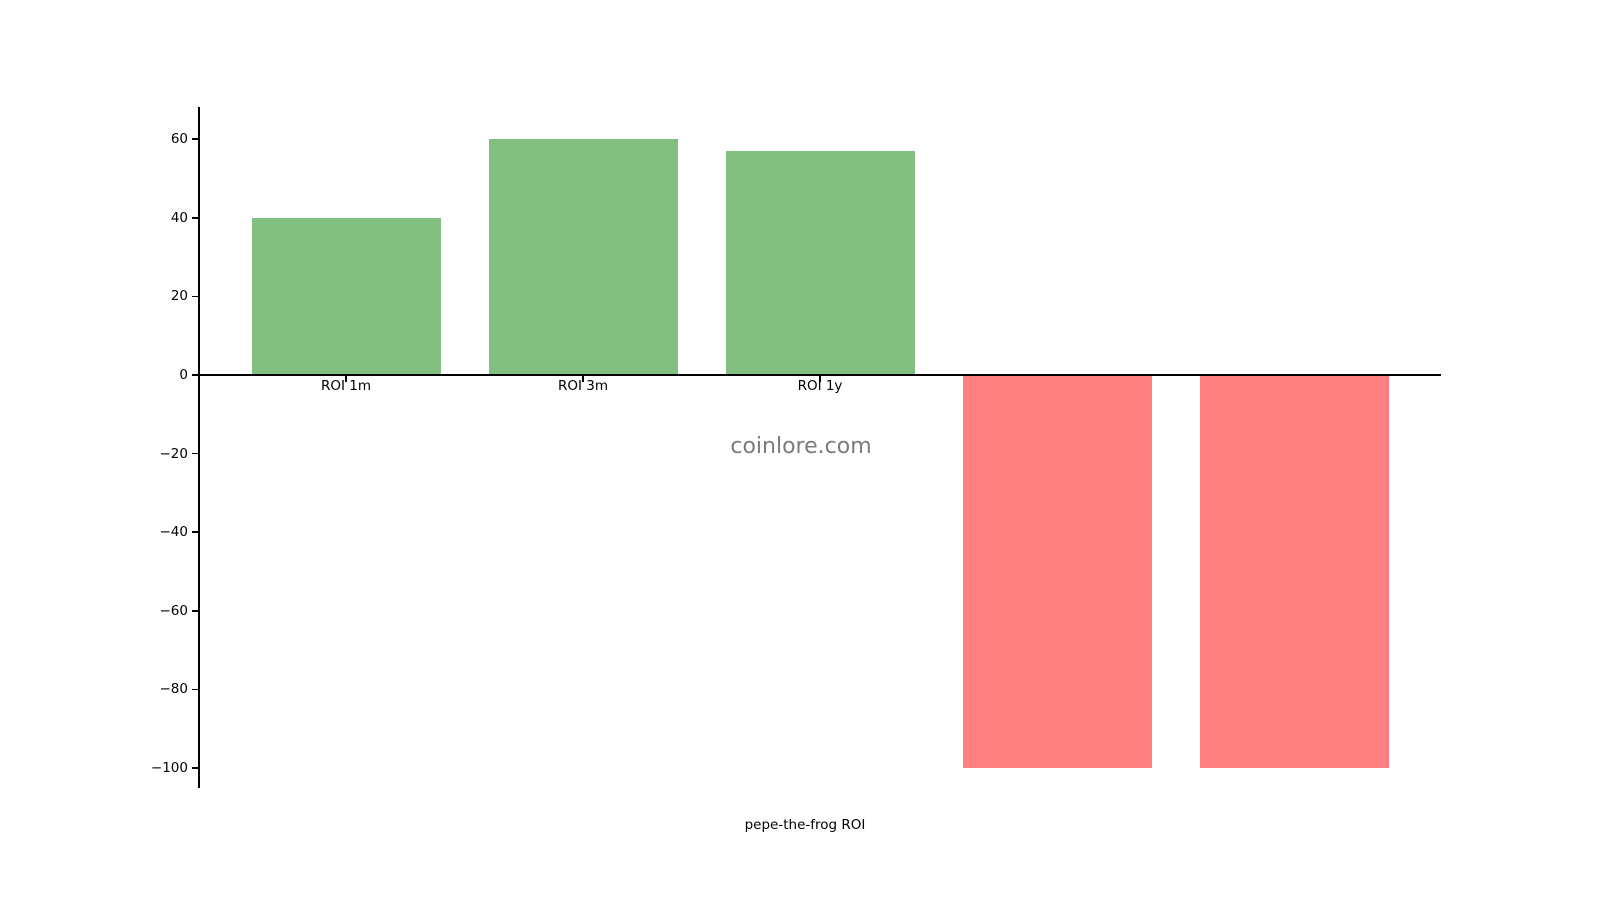 This screenshot has height=900, width=1600. Describe the element at coordinates (820, 262) in the screenshot. I see `bar-roi-1y` at that location.